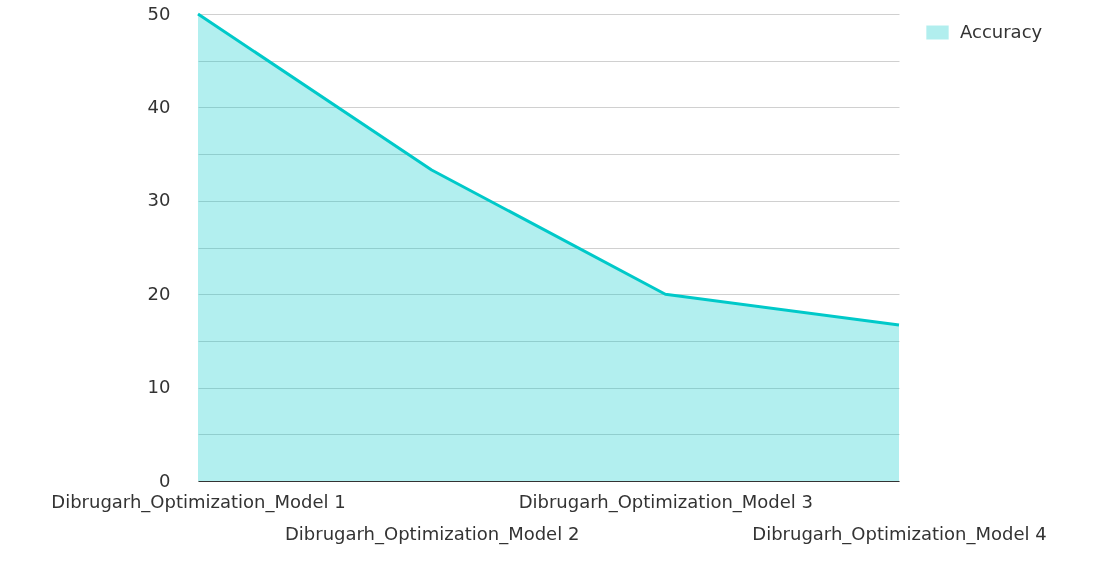 Image resolution: width=1098 pixels, height=562 pixels. I want to click on x-tick-label: Dibrugarh_Optimization_Model 2, so click(432, 533).